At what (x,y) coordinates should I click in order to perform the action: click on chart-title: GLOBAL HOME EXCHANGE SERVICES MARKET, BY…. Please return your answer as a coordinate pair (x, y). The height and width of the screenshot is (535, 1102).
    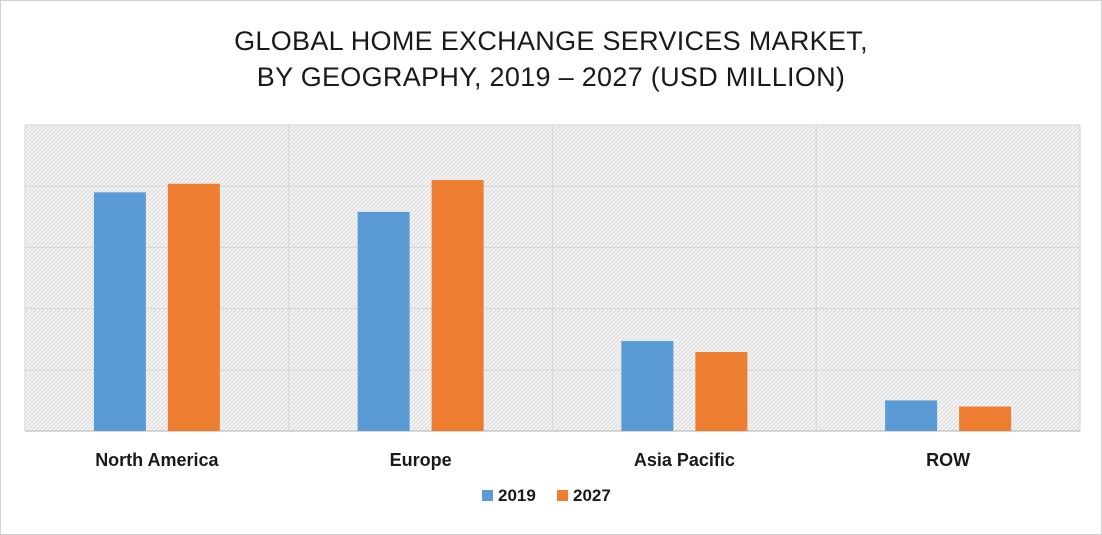
    Looking at the image, I should click on (551, 59).